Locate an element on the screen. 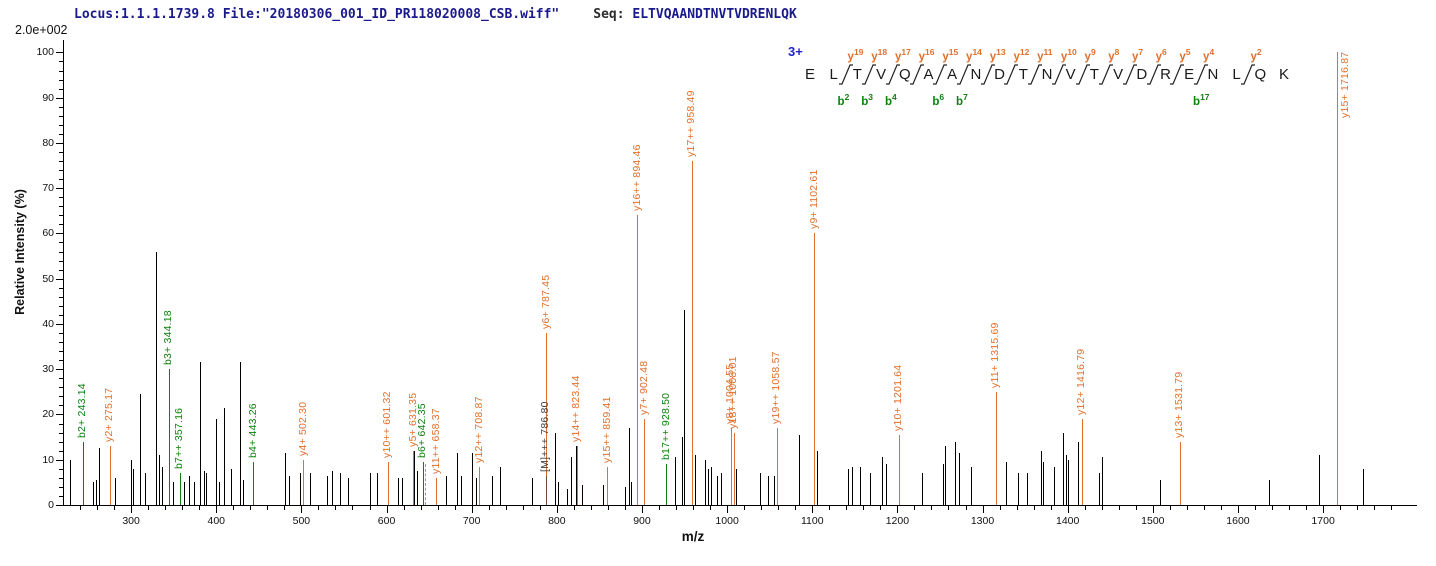  peak-label: y11++ 658.37 is located at coordinates (435, 440).